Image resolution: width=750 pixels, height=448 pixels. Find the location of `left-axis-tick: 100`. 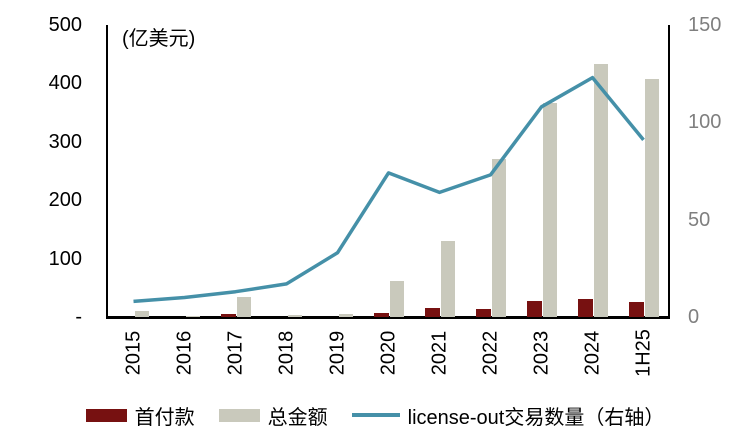

left-axis-tick: 100 is located at coordinates (65, 258).